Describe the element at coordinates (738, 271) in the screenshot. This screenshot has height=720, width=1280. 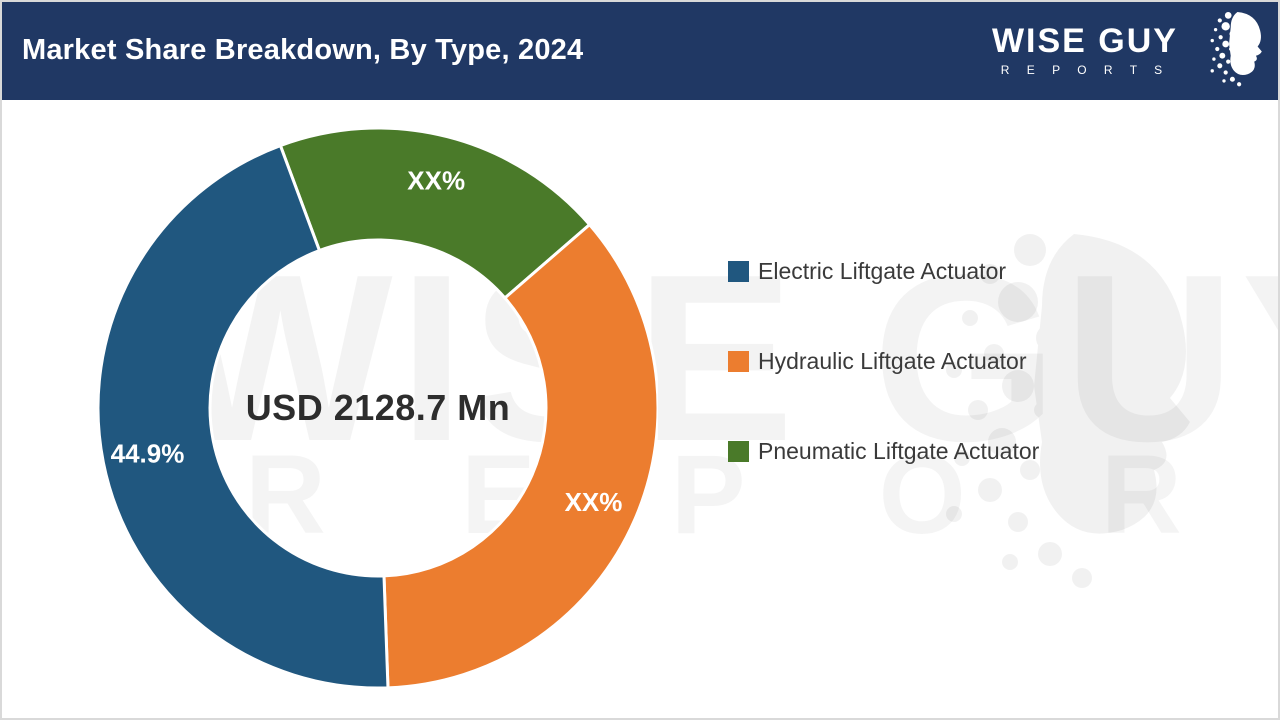
I see `legend-swatch-electric` at that location.